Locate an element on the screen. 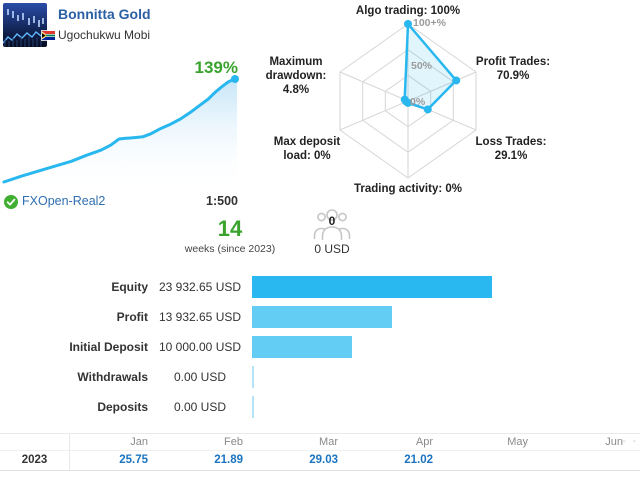  balance-row: Profit 13 932.65 USD is located at coordinates (335, 317).